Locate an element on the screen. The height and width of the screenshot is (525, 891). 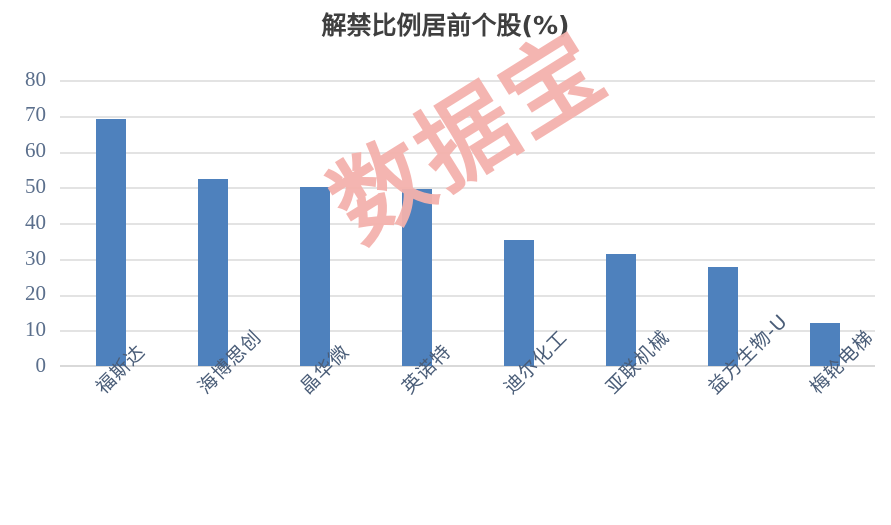
bar-英诺特 is located at coordinates (417, 277).